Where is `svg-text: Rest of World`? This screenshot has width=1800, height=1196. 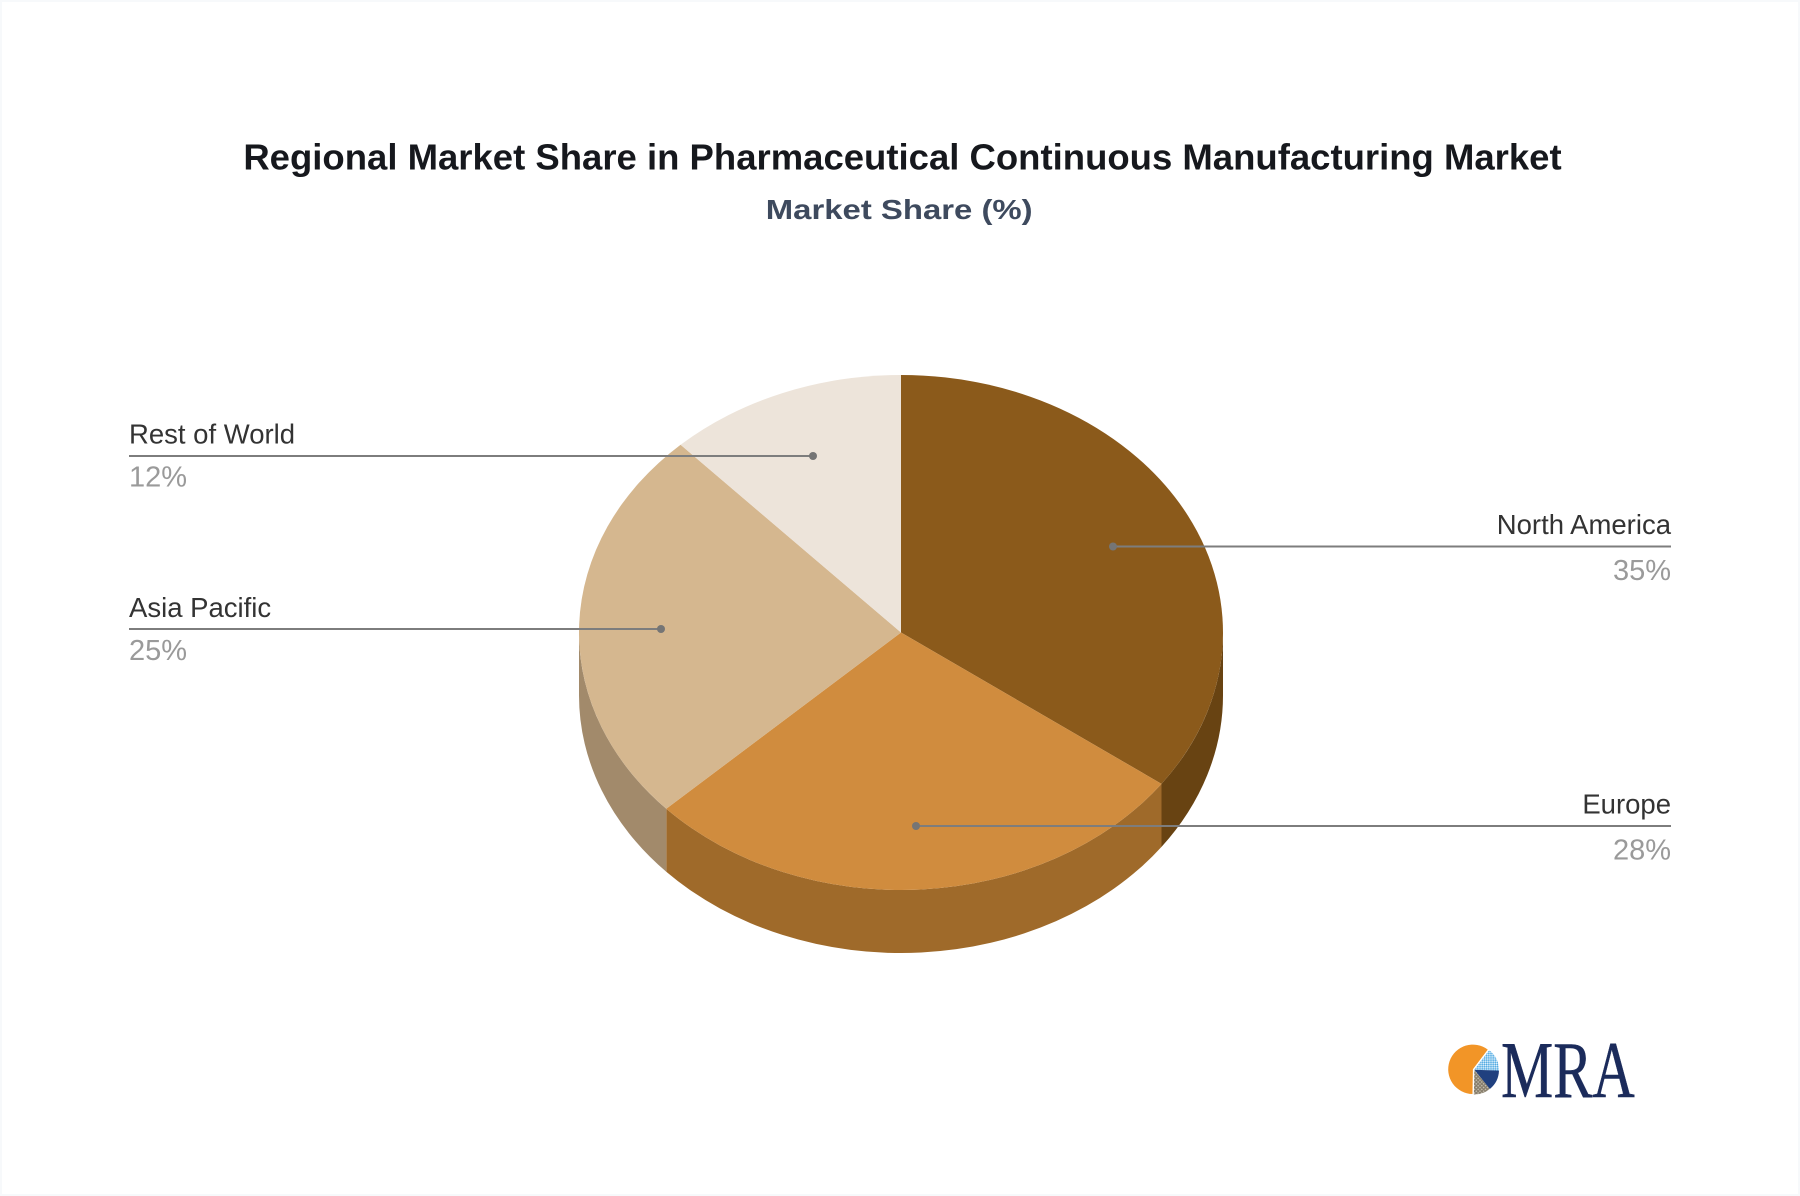 svg-text: Rest of World is located at coordinates (212, 434).